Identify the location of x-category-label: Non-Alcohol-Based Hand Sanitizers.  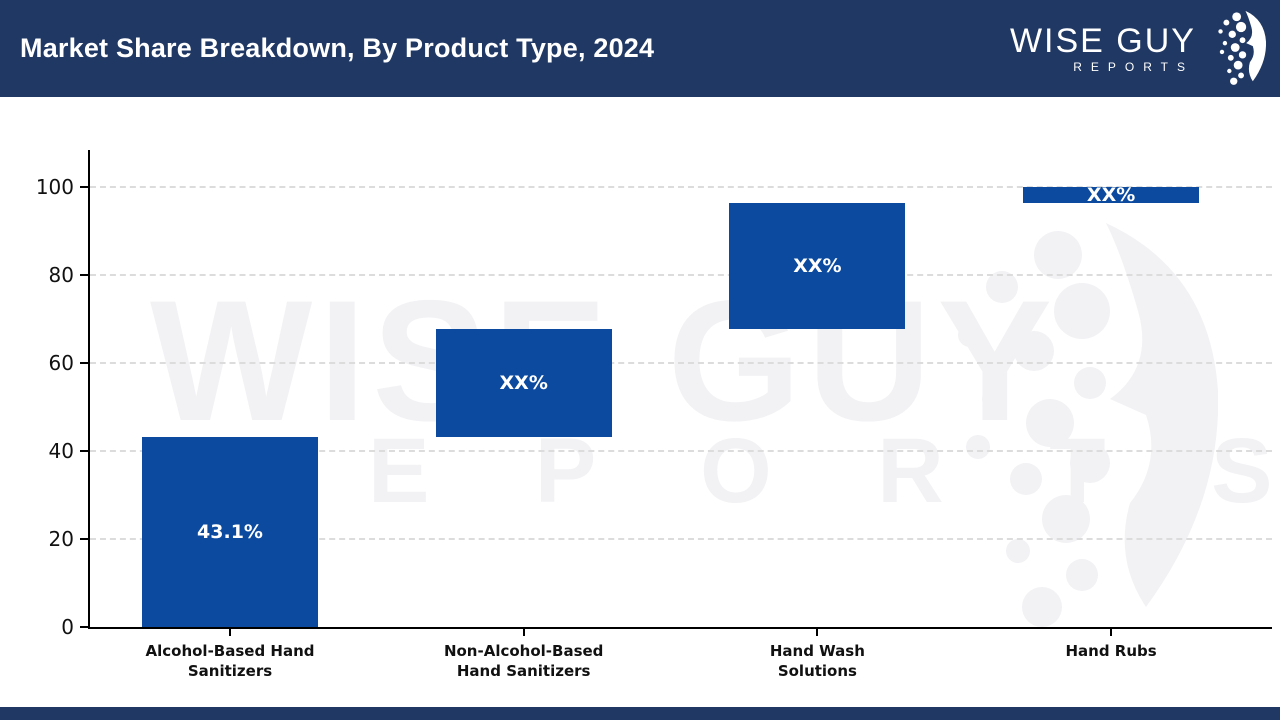
(523, 661).